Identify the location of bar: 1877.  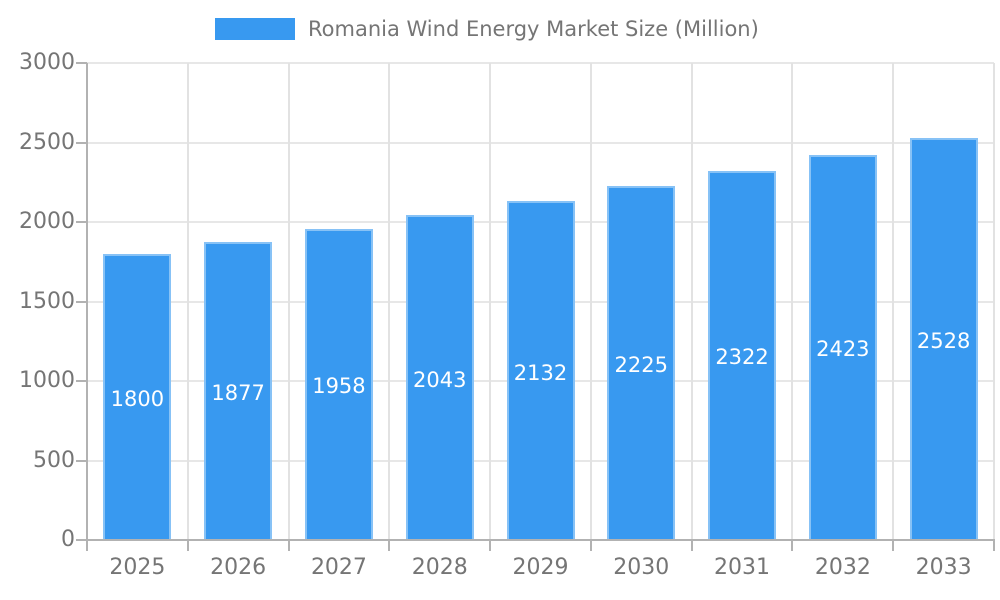
(238, 390).